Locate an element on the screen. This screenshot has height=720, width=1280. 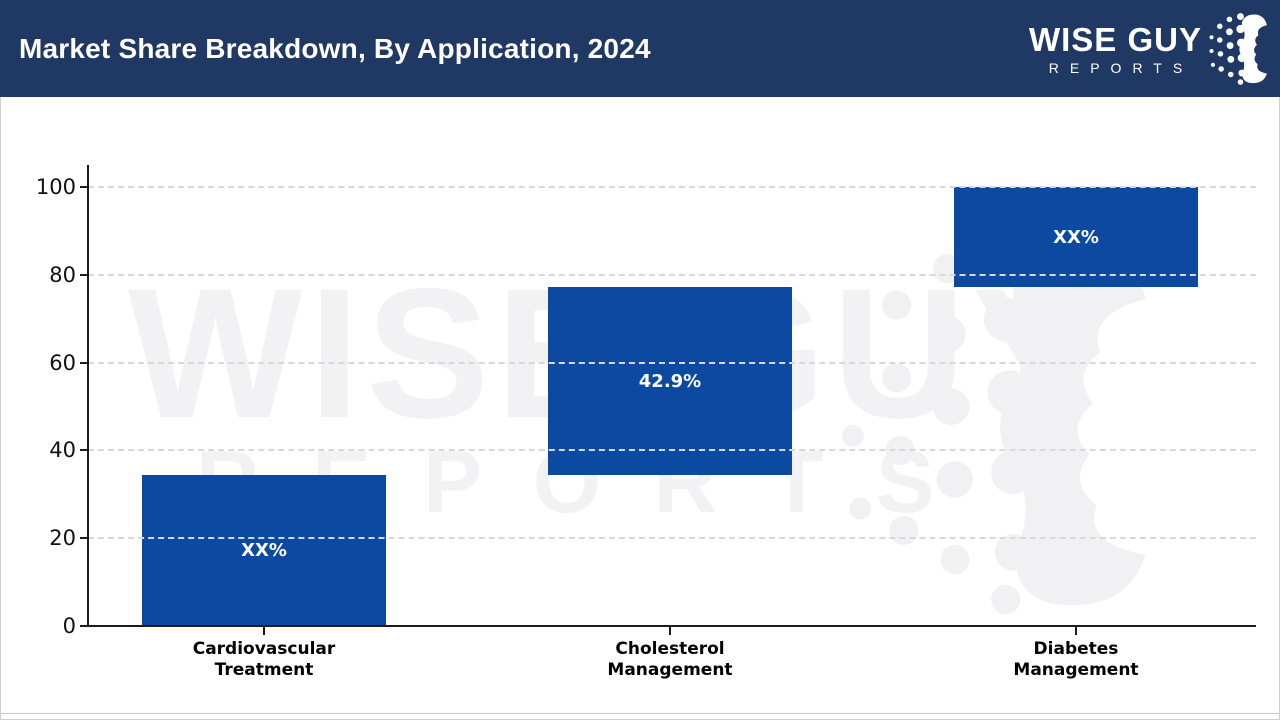
x-axis-category-label: Cardiovascular Treatment is located at coordinates (264, 659).